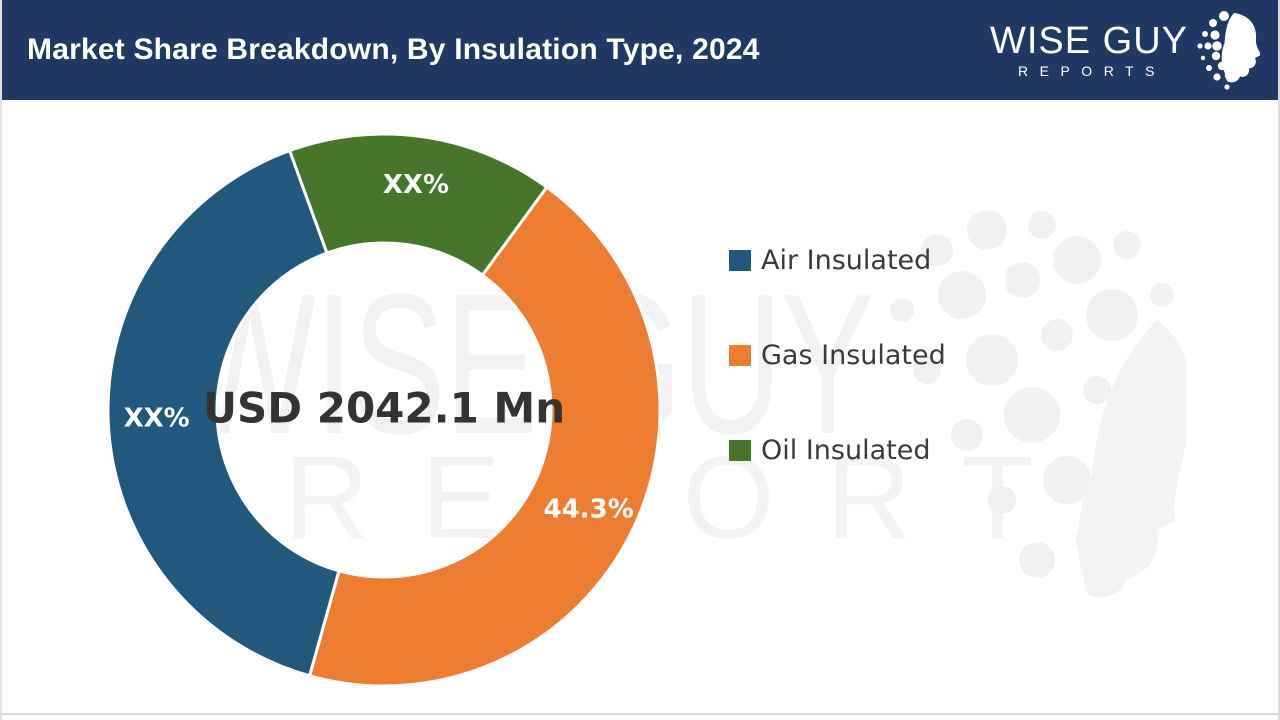 The image size is (1280, 720). Describe the element at coordinates (740, 260) in the screenshot. I see `legend-swatch-air` at that location.